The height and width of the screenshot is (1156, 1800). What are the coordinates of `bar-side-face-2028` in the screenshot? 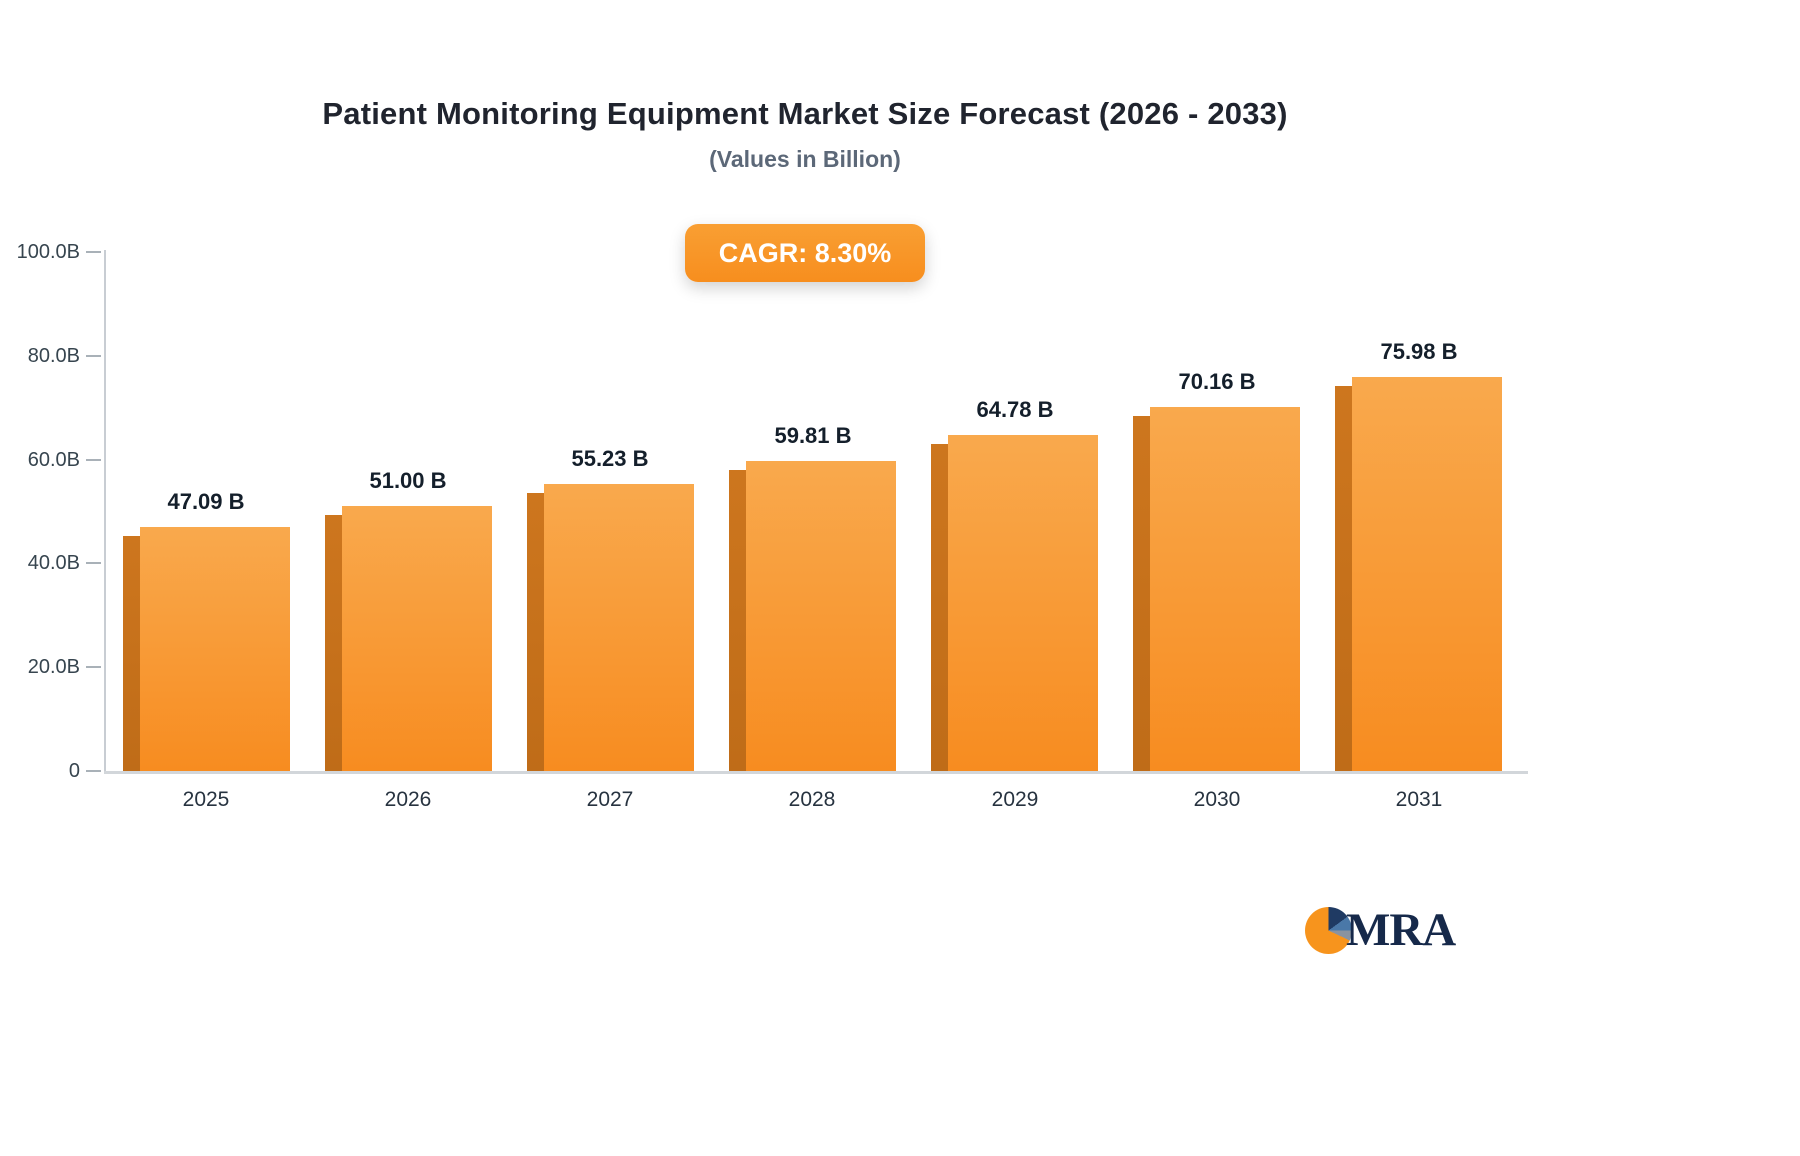 It's located at (737, 620).